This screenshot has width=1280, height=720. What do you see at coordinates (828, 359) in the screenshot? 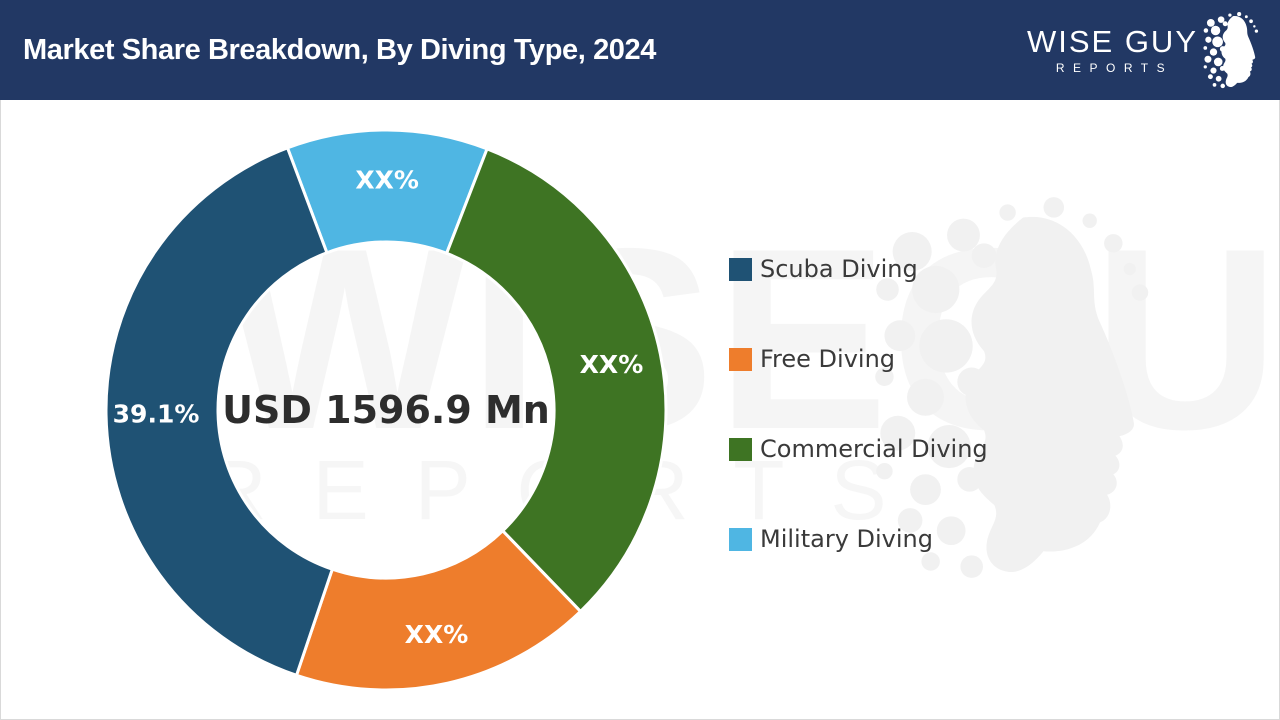
I see `legend-label: Free Diving` at bounding box center [828, 359].